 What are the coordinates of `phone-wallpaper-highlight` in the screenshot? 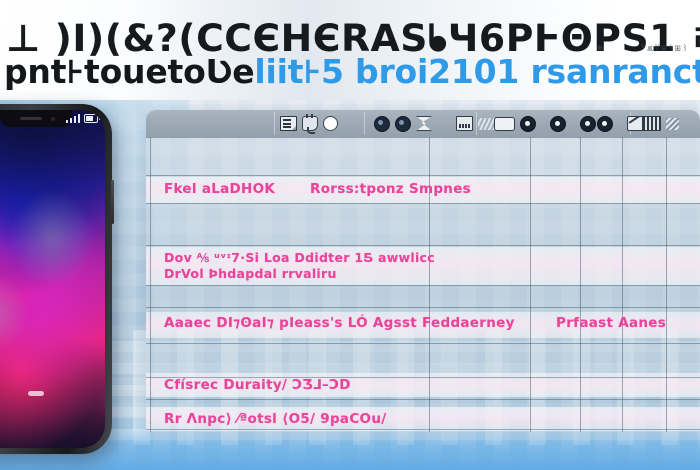 It's located at (52, 279).